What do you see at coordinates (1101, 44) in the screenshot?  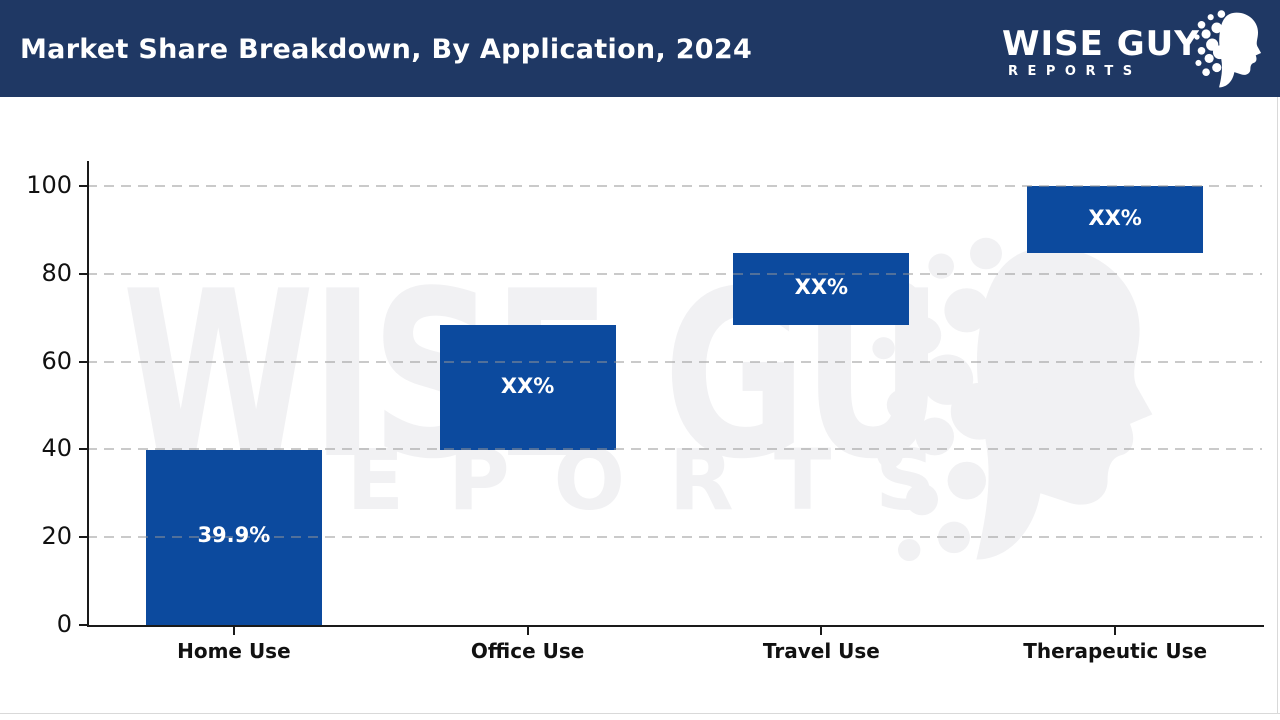 I see `logo-wordmark: WISE GUY` at bounding box center [1101, 44].